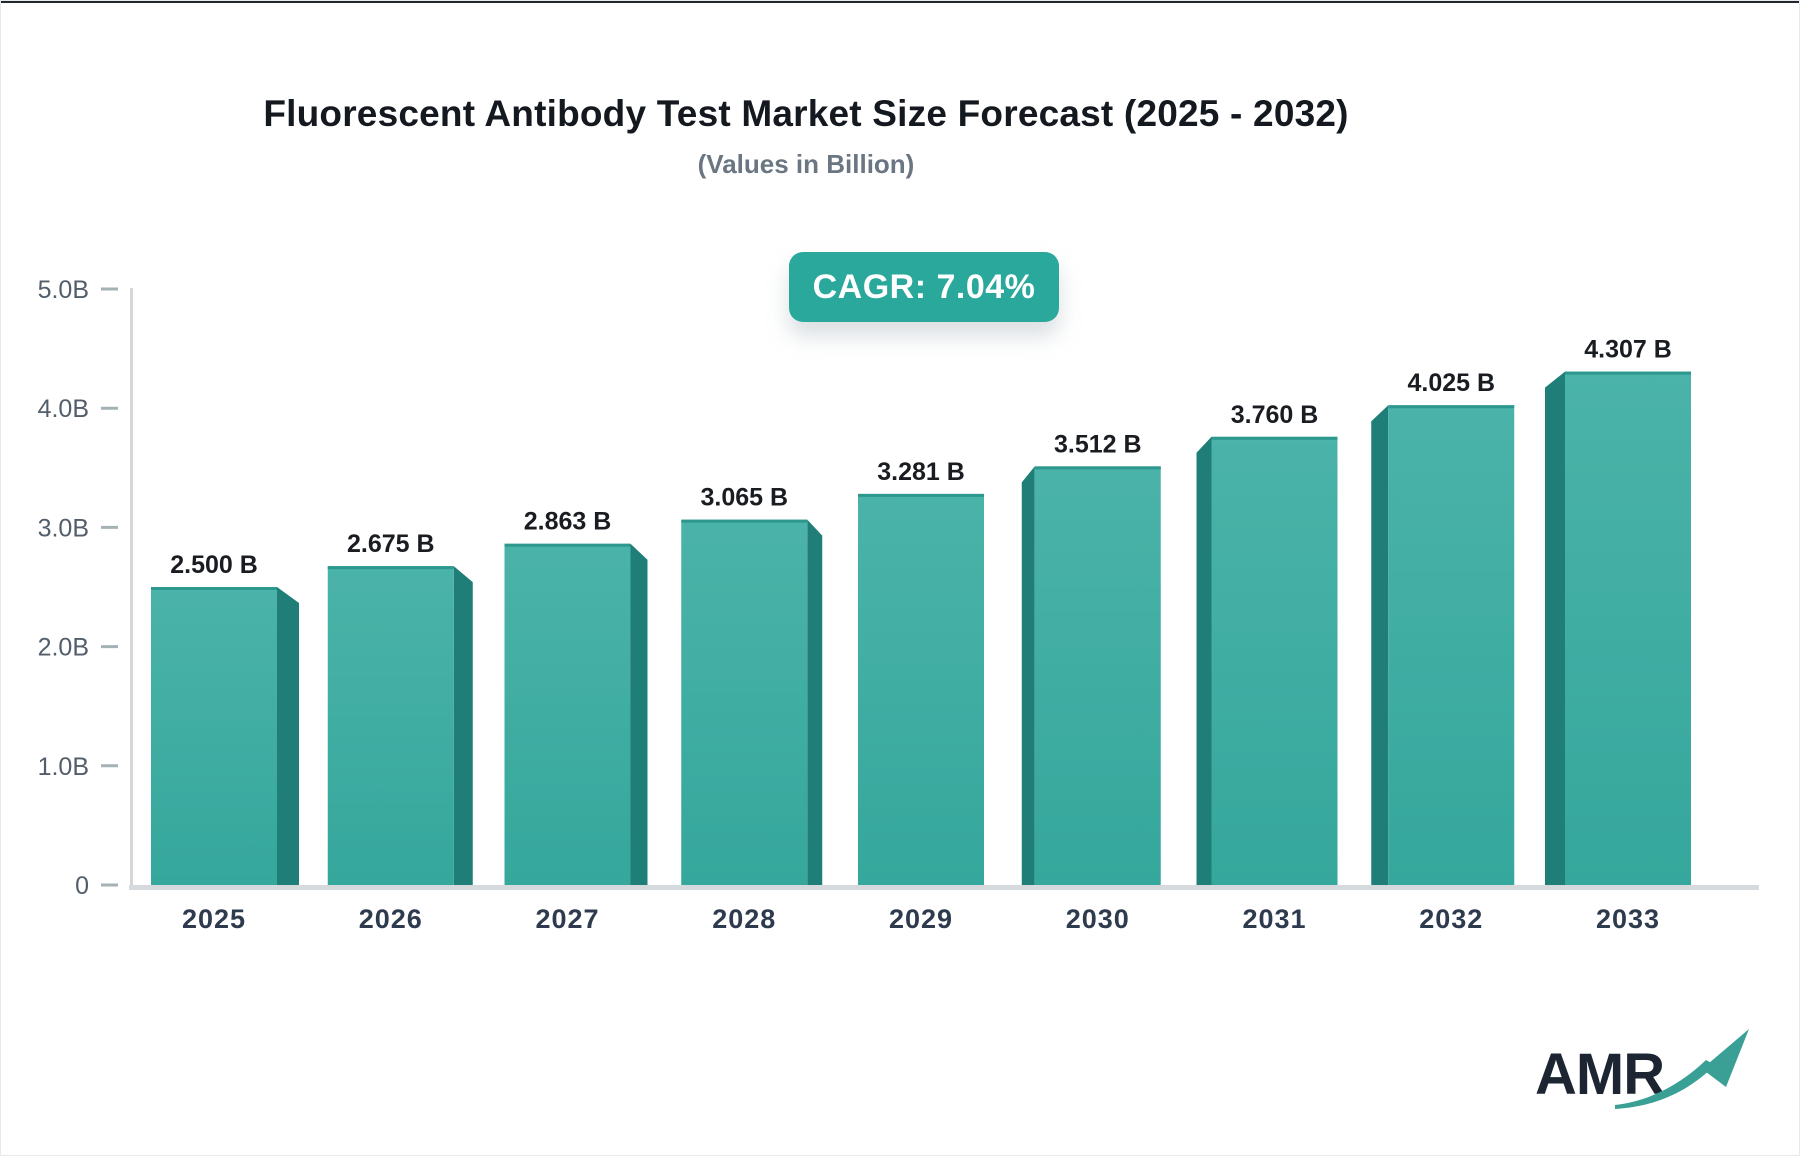  I want to click on brand-logo: AMR, so click(1649, 1074).